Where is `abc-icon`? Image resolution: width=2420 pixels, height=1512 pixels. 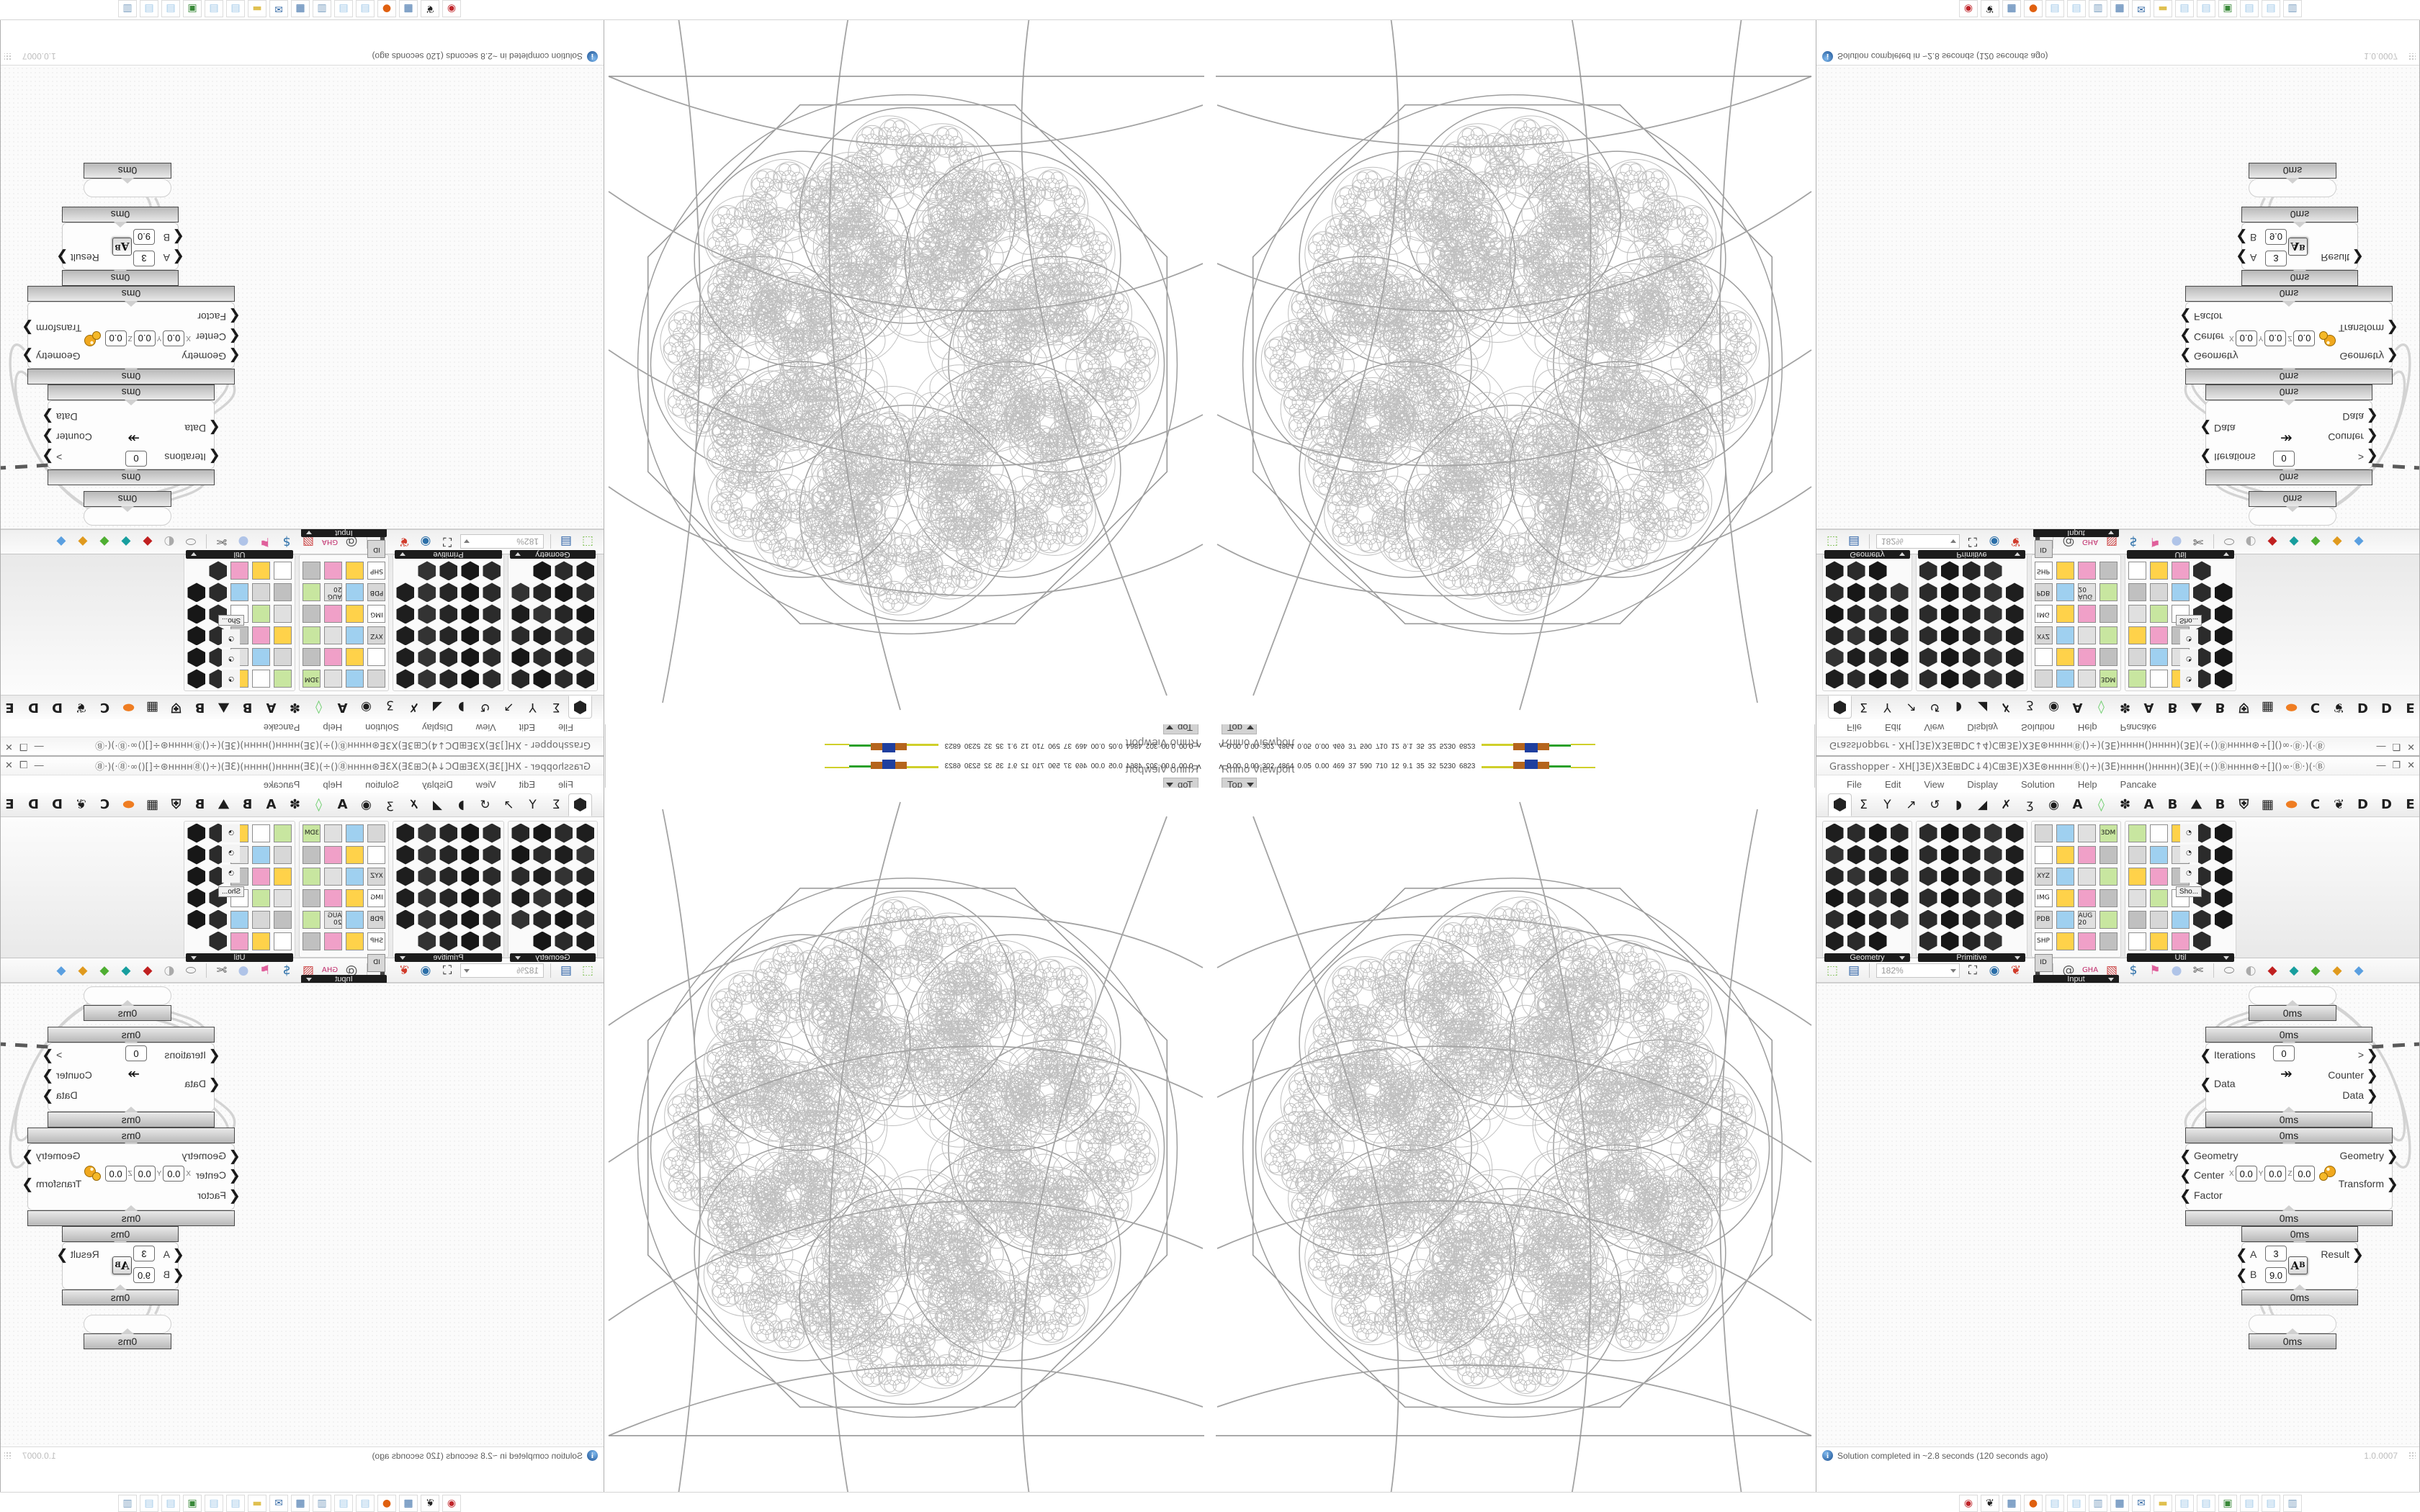
abc-icon is located at coordinates (1878, 876).